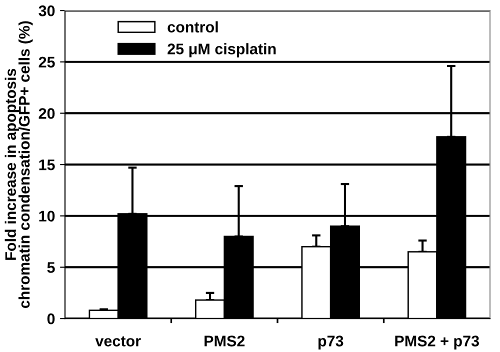  Describe the element at coordinates (331, 343) in the screenshot. I see `x-tick-label: p73` at that location.